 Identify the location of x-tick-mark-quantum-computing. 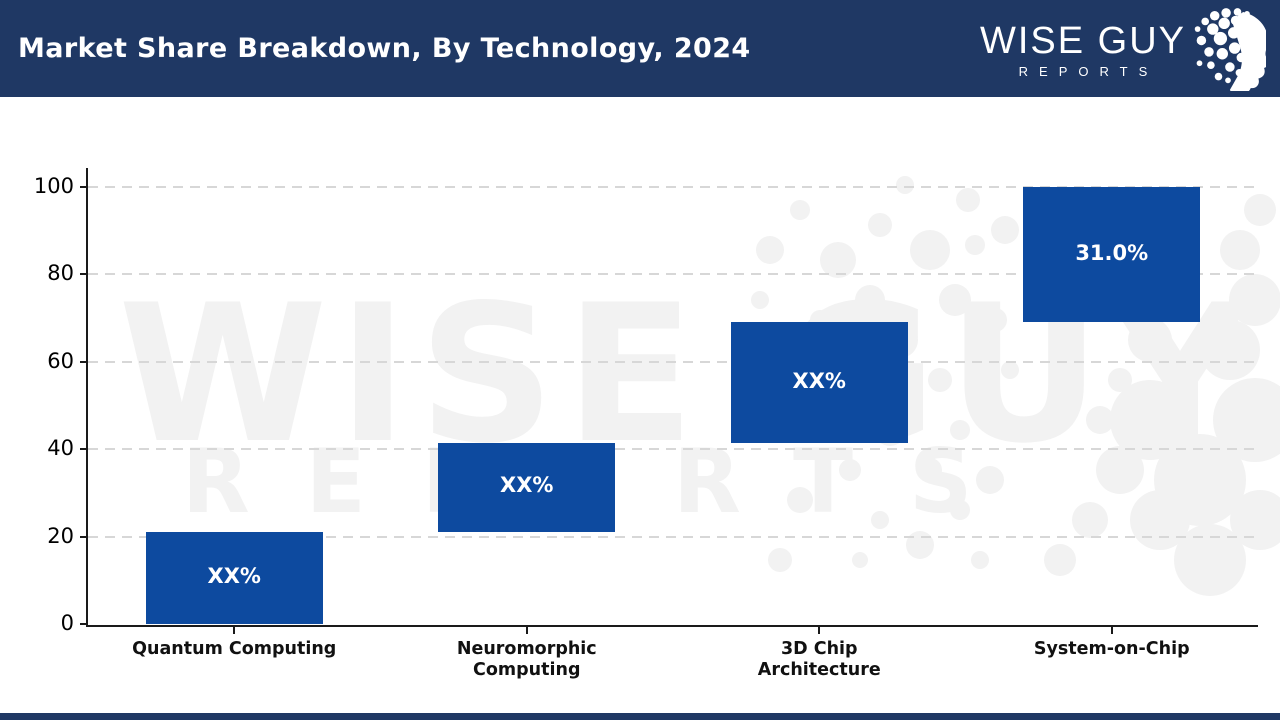
(234, 630).